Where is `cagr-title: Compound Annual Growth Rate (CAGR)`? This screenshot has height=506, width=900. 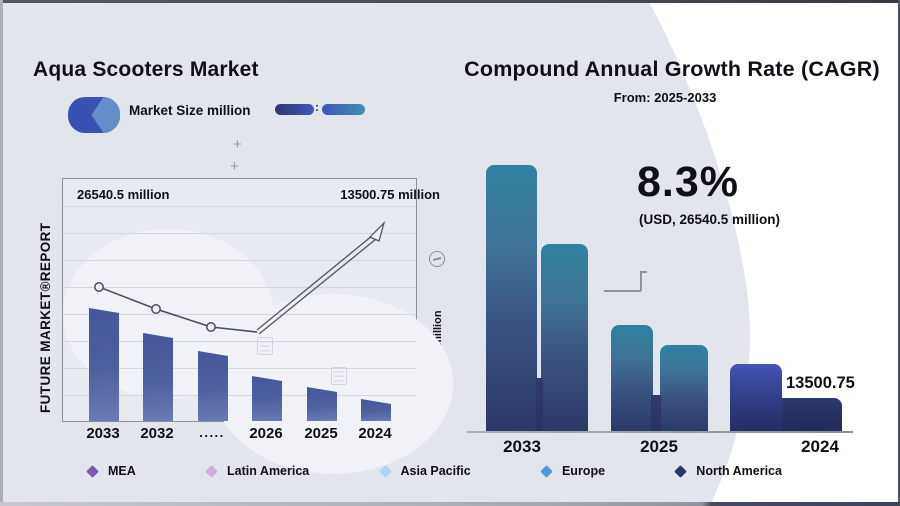
cagr-title: Compound Annual Growth Rate (CAGR) is located at coordinates (672, 69).